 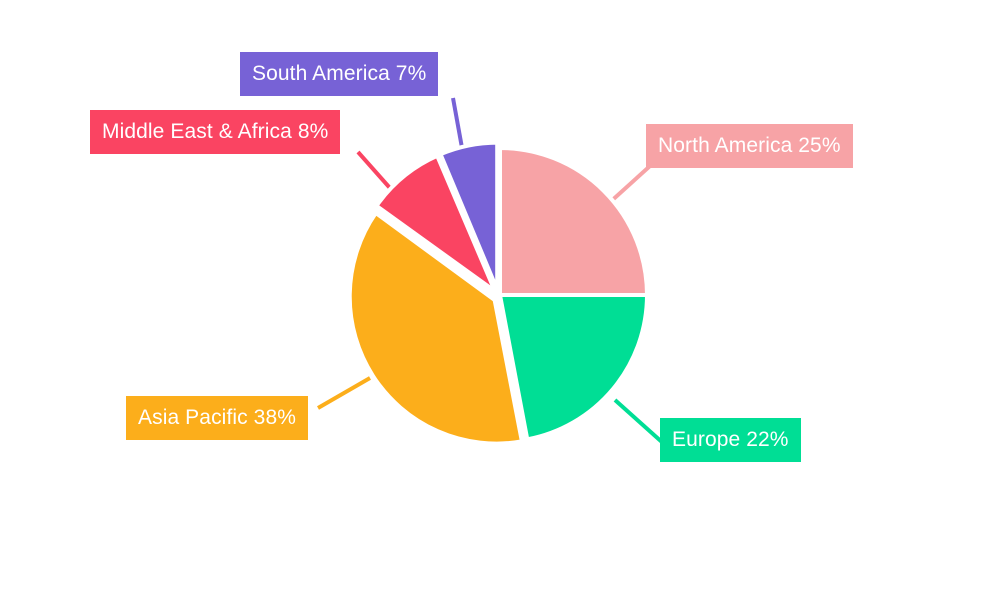 What do you see at coordinates (573, 367) in the screenshot?
I see `pie-slice-europe` at bounding box center [573, 367].